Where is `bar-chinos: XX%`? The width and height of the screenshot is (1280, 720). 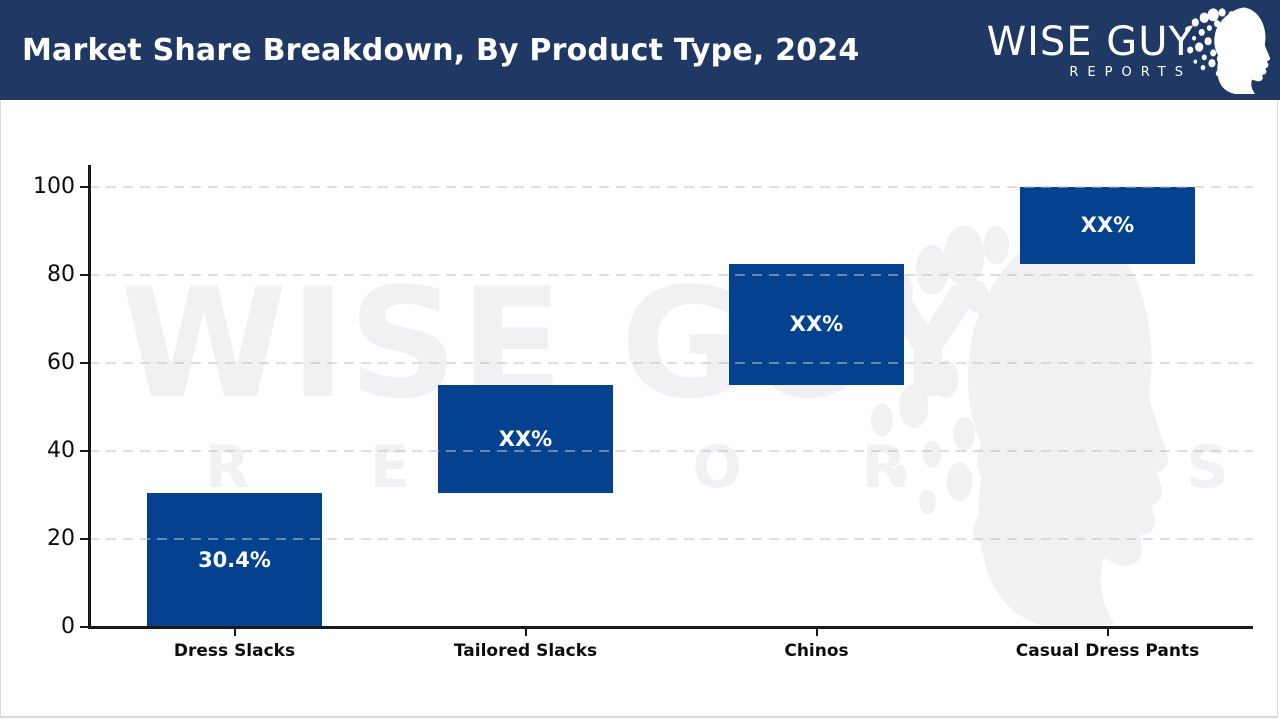
bar-chinos: XX% is located at coordinates (816, 324).